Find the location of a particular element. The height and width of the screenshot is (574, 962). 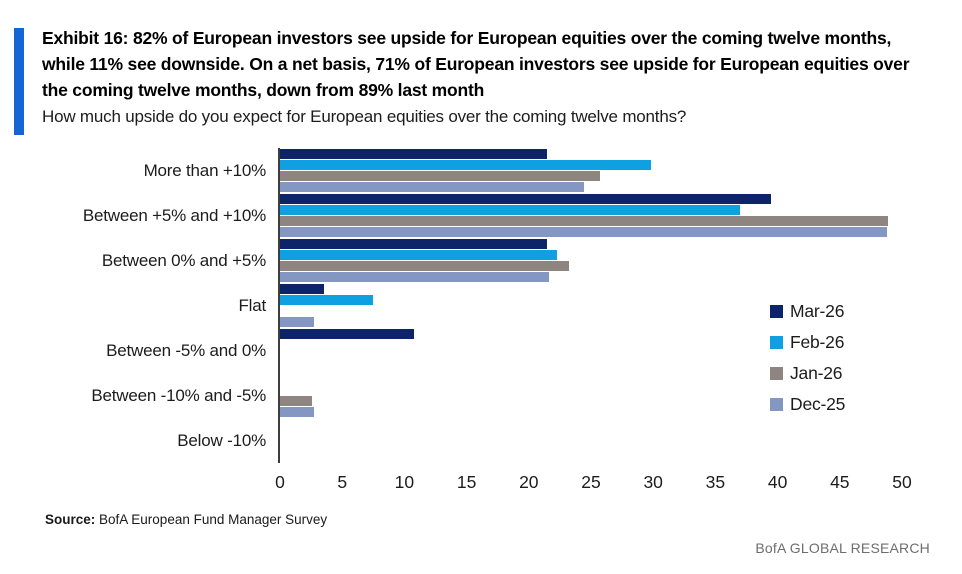

x-tick-label: 50 is located at coordinates (902, 482).